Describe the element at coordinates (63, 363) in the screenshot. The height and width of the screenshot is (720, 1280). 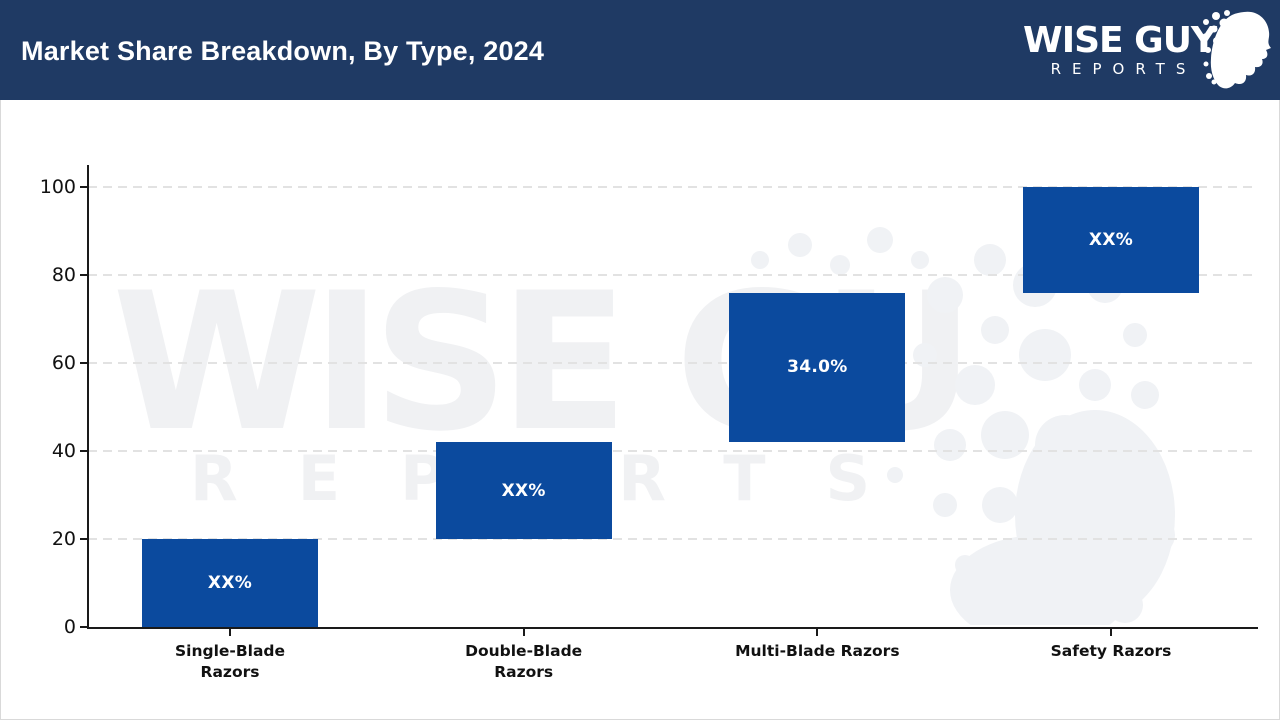
I see `y-tick-label-60: 60` at that location.